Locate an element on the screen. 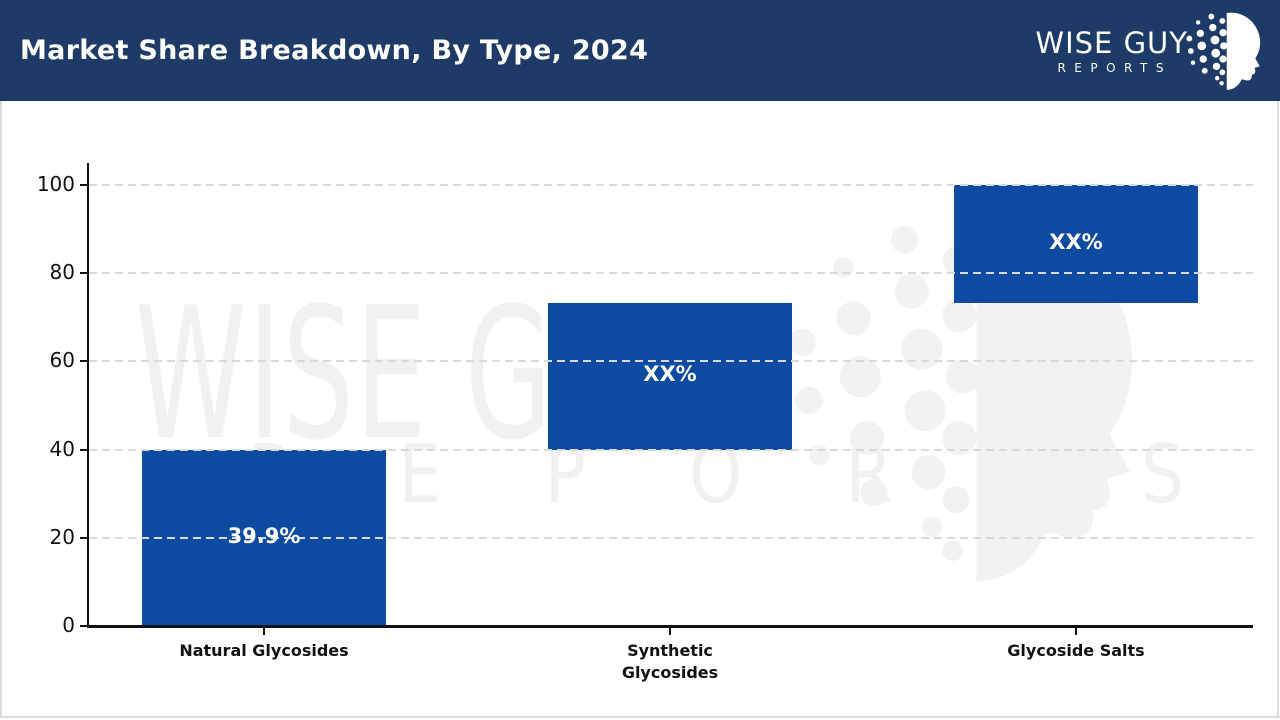 The image size is (1280, 720). x-category-label: Natural Glycosides is located at coordinates (264, 650).